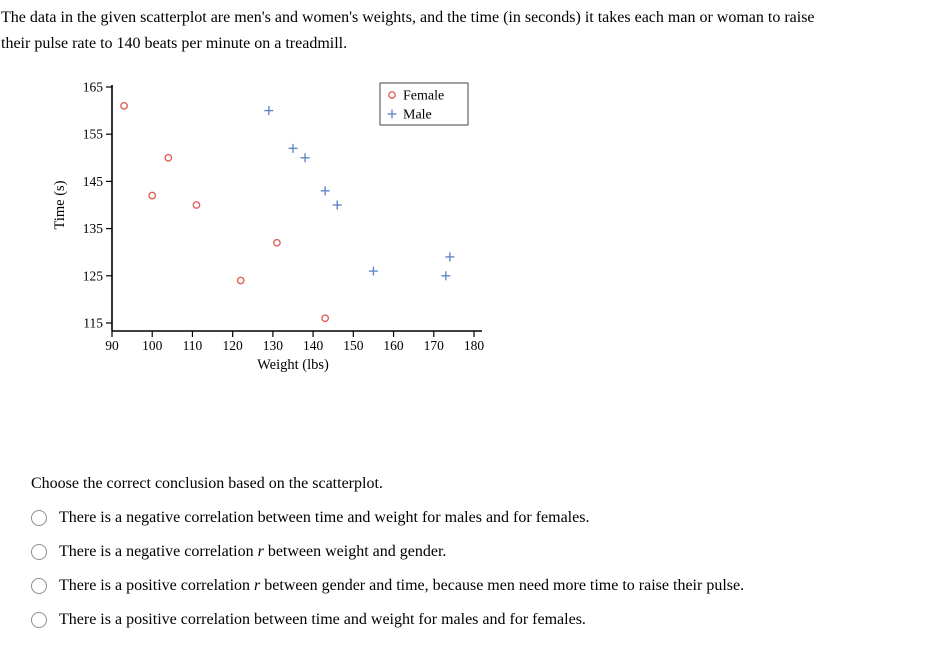 The image size is (927, 653). I want to click on y-axis-label: Time (s), so click(60, 204).